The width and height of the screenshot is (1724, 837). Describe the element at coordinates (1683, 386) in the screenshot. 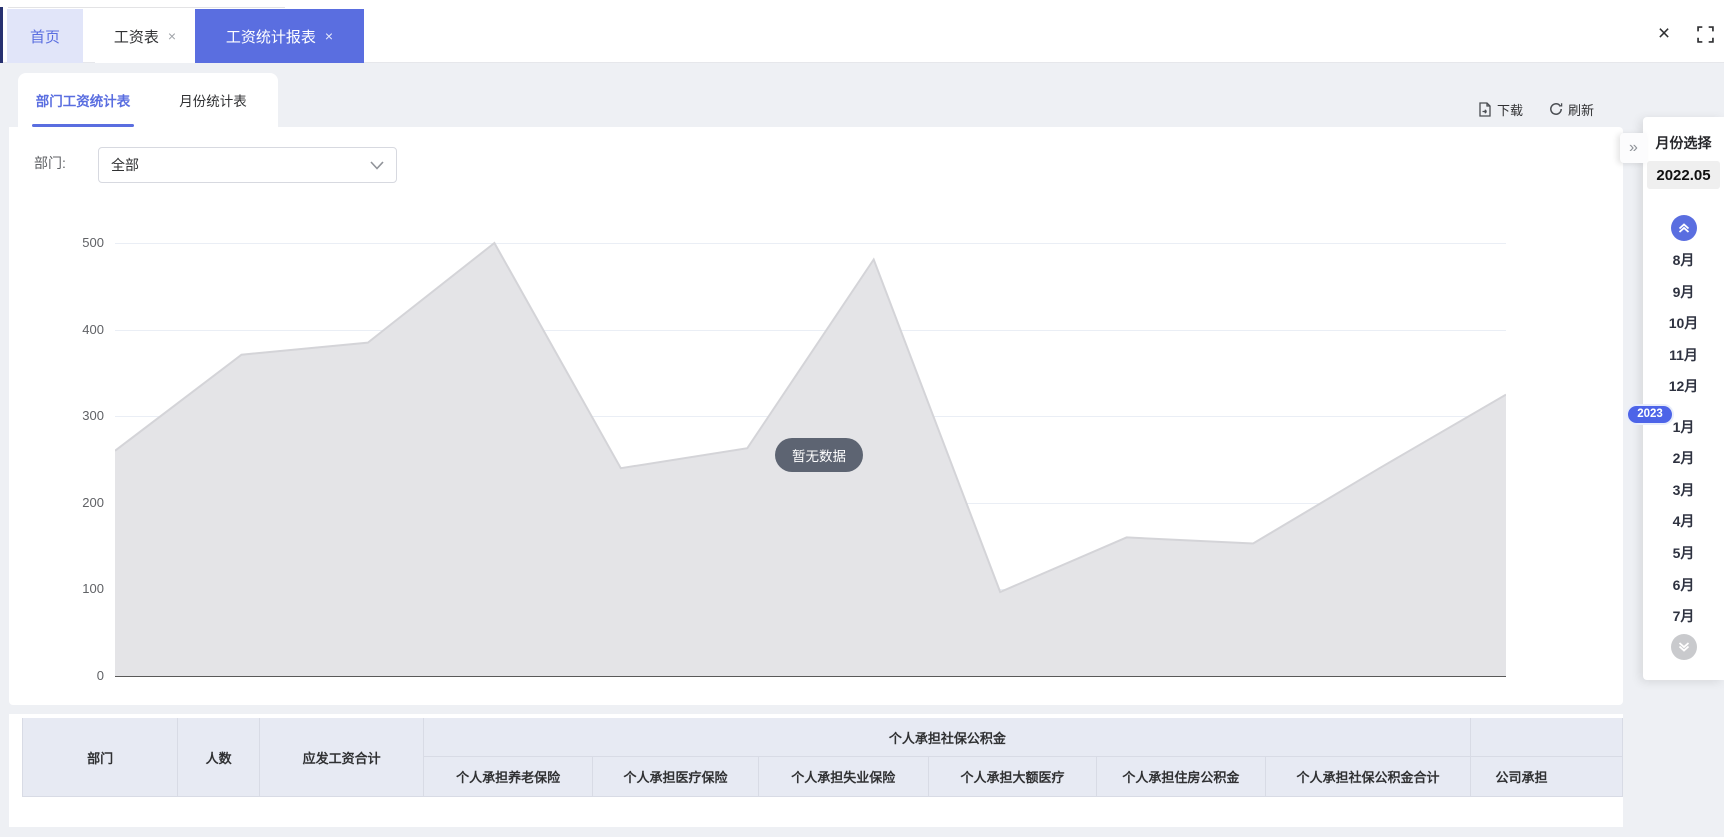

I see `month-item: 12月` at that location.